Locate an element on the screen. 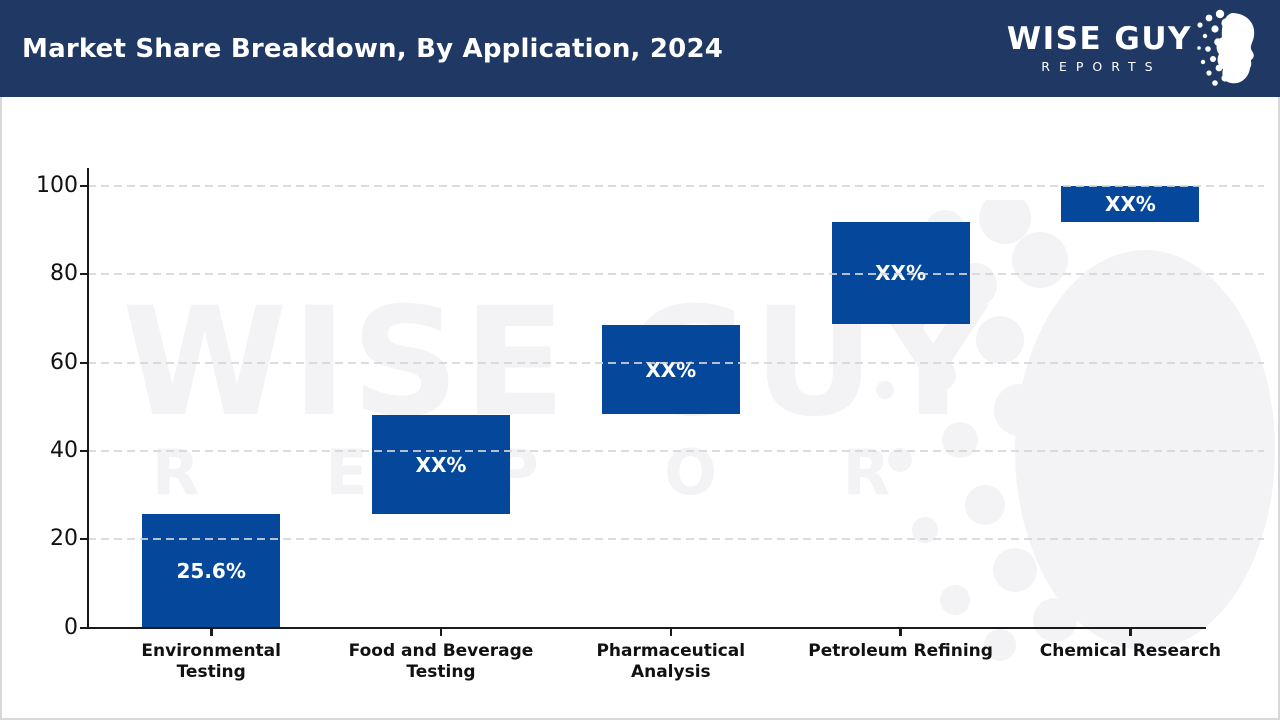 The width and height of the screenshot is (1280, 720). y-axis-tick-label: 40 is located at coordinates (64, 450).